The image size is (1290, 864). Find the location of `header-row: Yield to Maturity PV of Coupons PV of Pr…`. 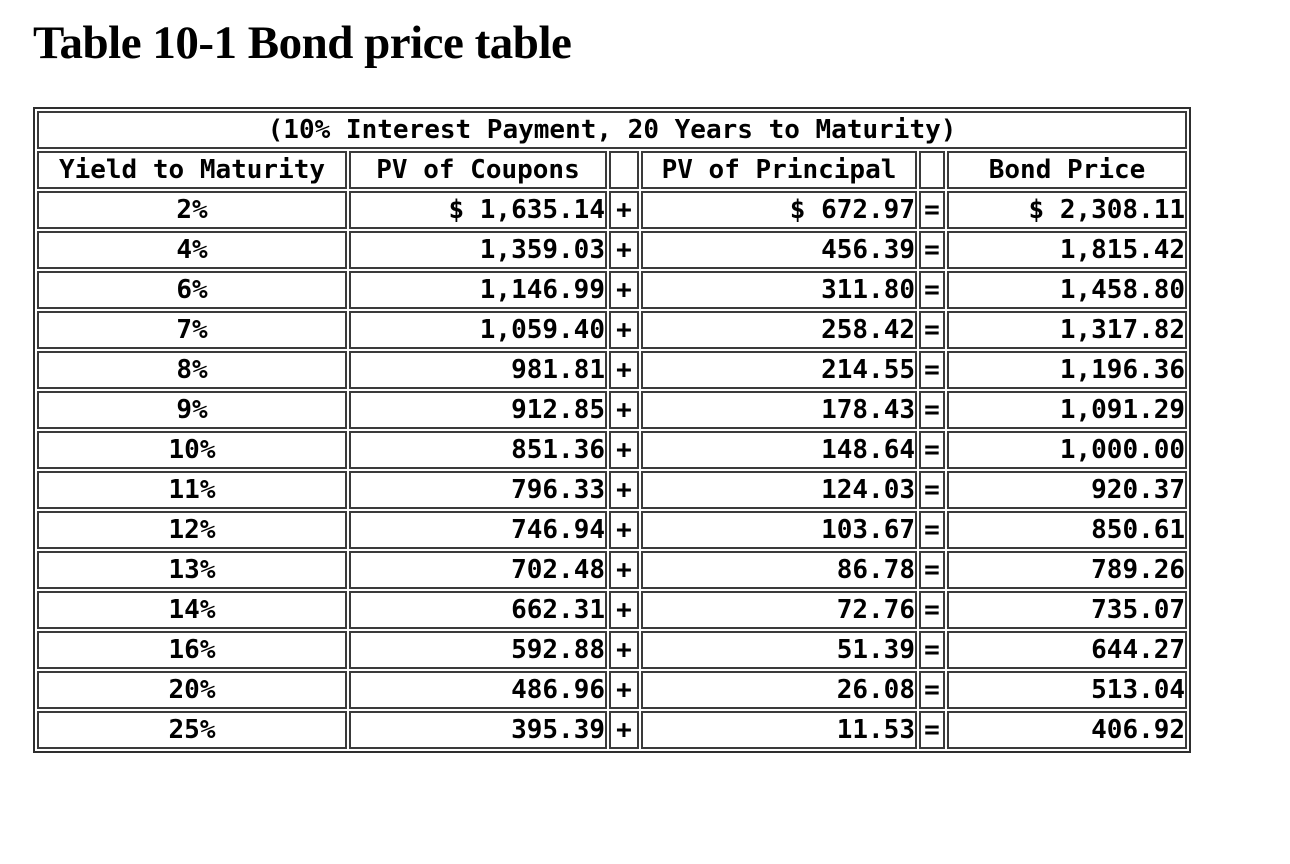

header-row: Yield to Maturity PV of Coupons PV of Pr… is located at coordinates (612, 170).